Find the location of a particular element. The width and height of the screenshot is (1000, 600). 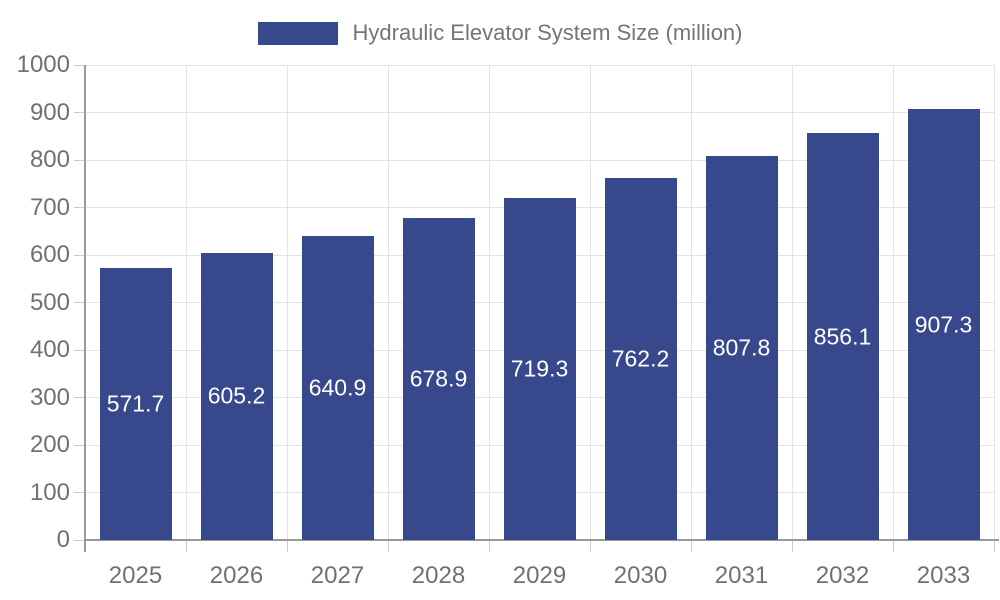

bar-value-label: 807.8 is located at coordinates (741, 347).